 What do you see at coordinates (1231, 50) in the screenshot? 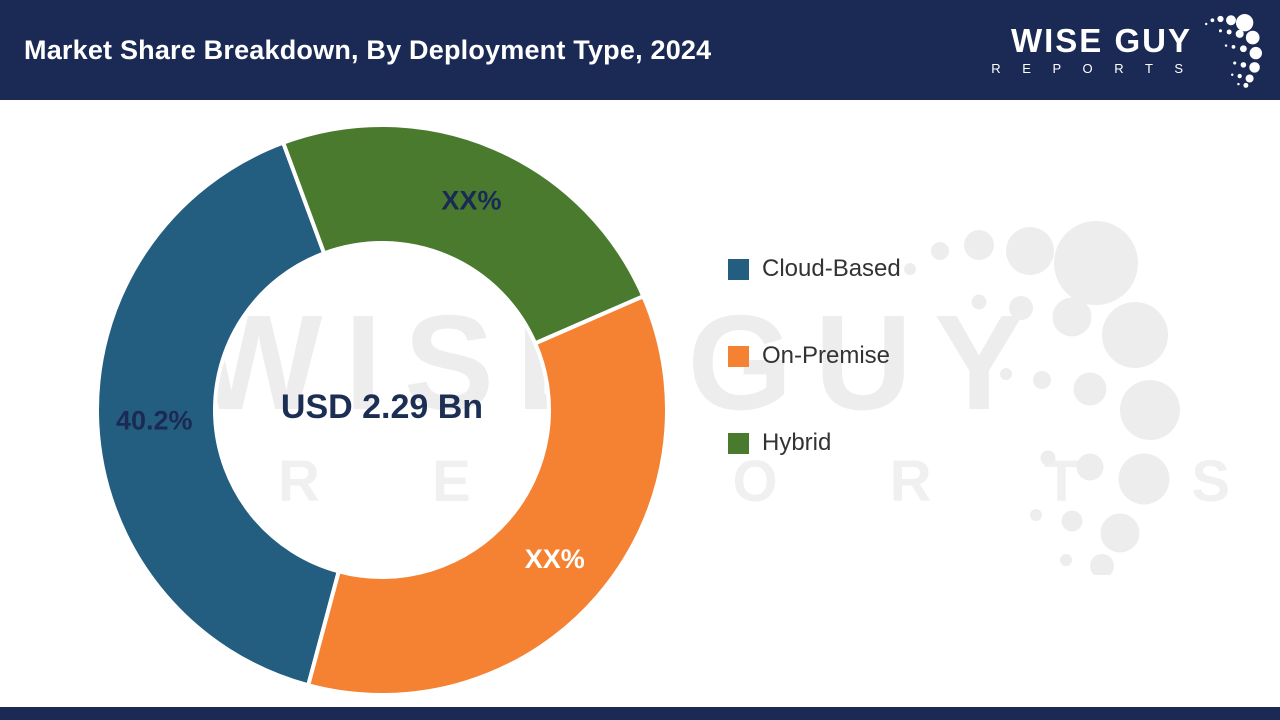
I see `logo-dotted-head-icon` at bounding box center [1231, 50].